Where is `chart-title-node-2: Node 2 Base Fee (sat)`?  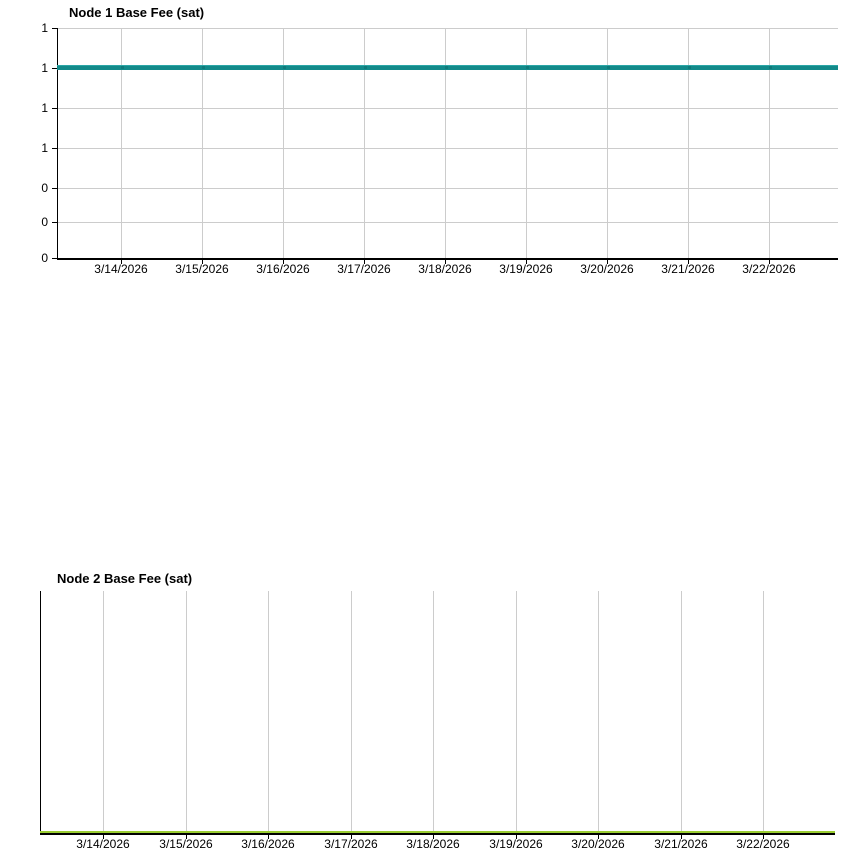
chart-title-node-2: Node 2 Base Fee (sat) is located at coordinates (125, 578).